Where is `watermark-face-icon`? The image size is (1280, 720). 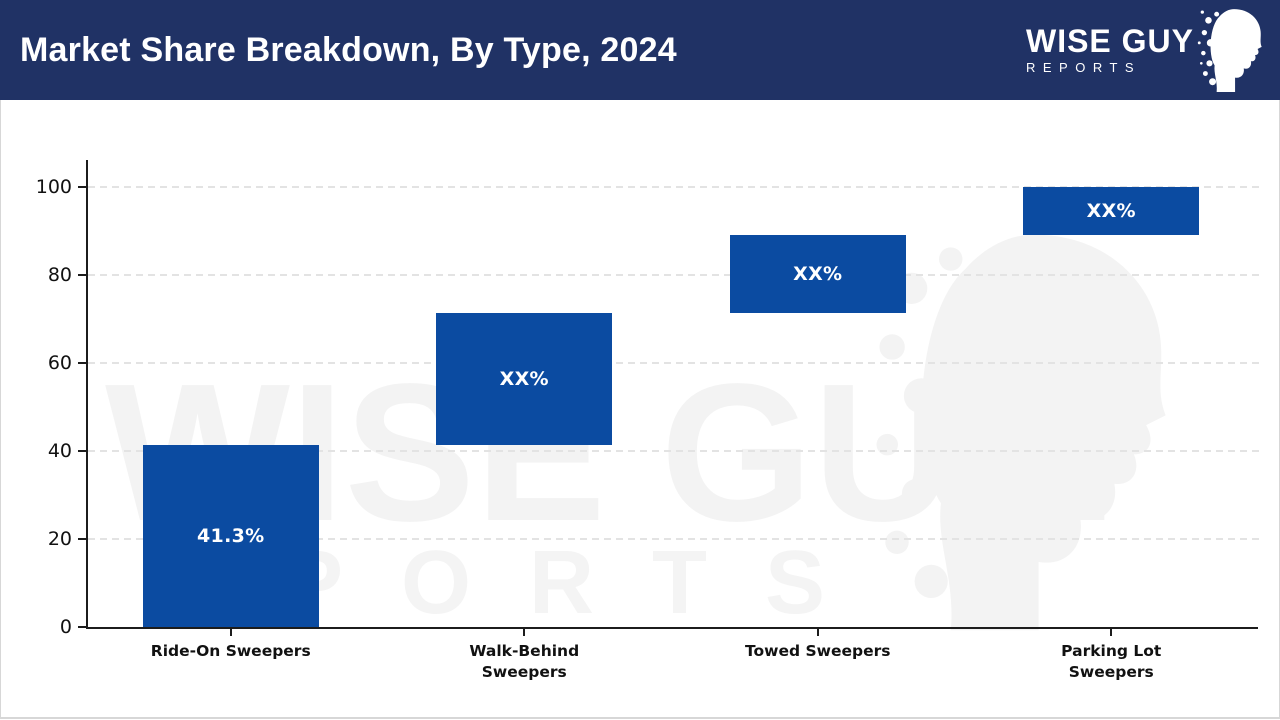 watermark-face-icon is located at coordinates (1020, 432).